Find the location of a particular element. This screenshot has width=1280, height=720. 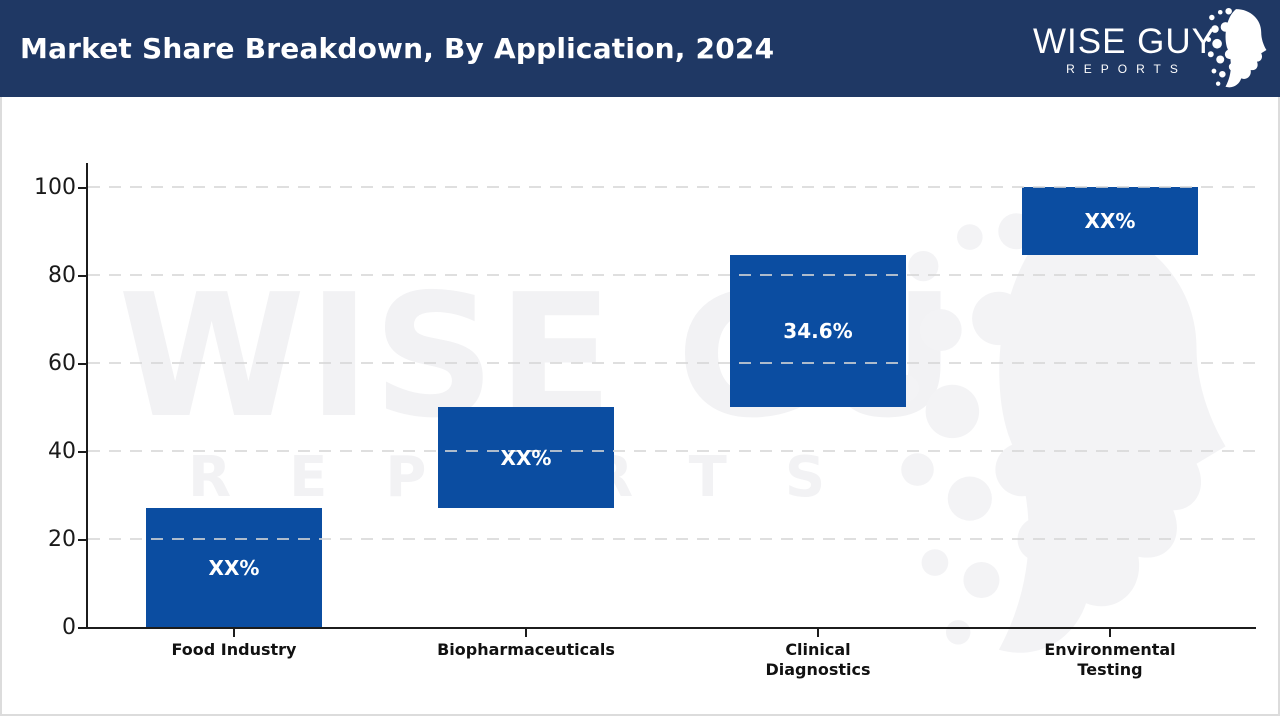

x-tick-environmental-testing is located at coordinates (1110, 633).